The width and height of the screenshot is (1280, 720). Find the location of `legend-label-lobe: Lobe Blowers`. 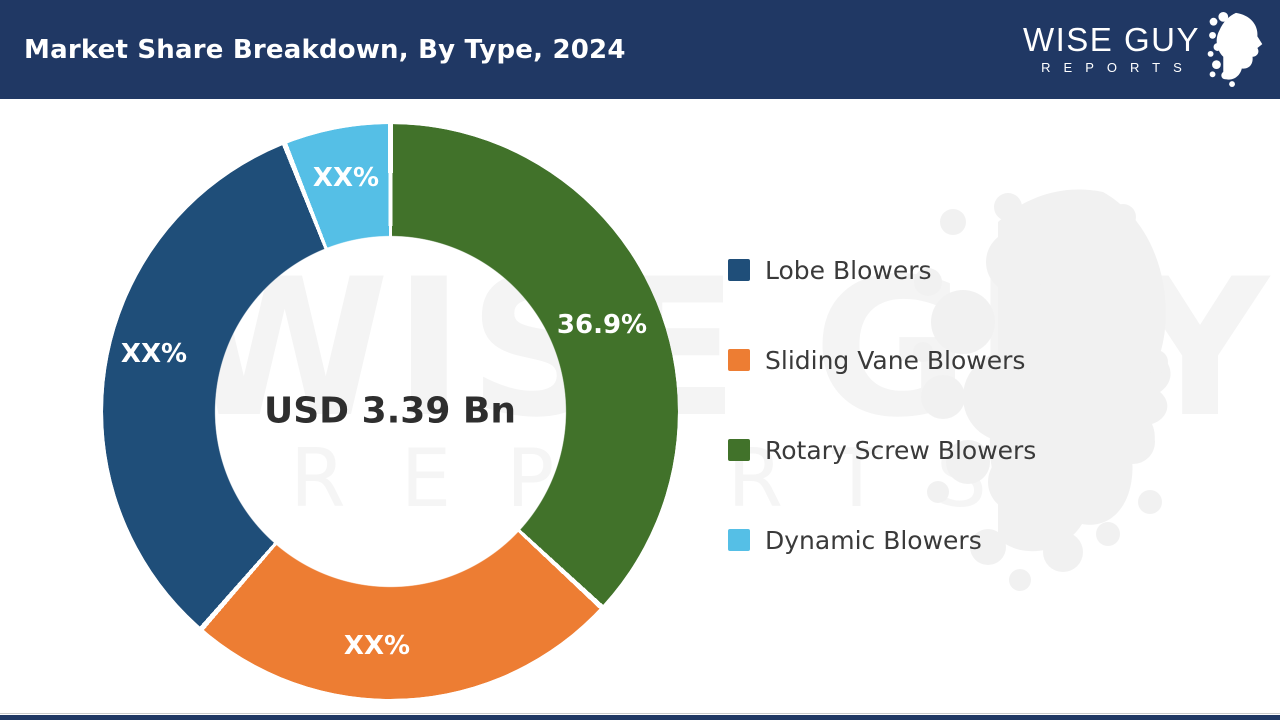

legend-label-lobe: Lobe Blowers is located at coordinates (848, 270).